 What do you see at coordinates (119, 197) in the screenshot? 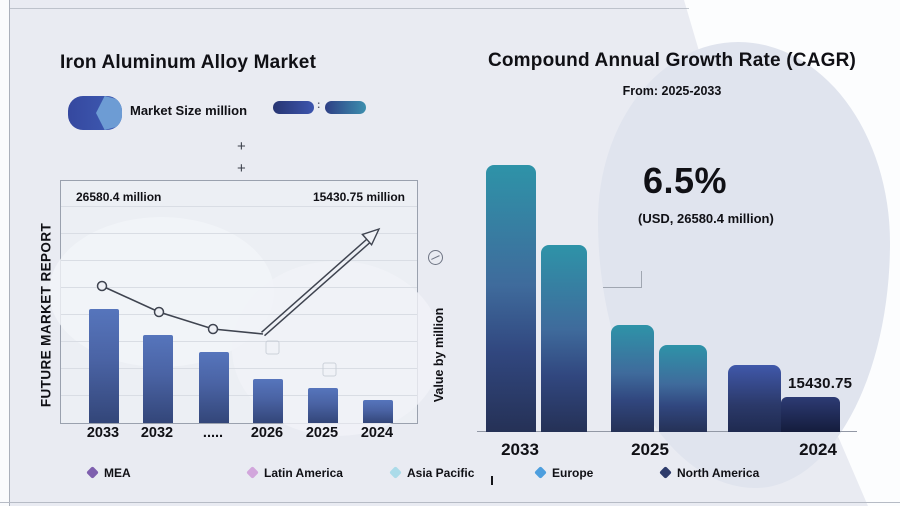
I see `max-value-annotation: 26580.4 million` at bounding box center [119, 197].